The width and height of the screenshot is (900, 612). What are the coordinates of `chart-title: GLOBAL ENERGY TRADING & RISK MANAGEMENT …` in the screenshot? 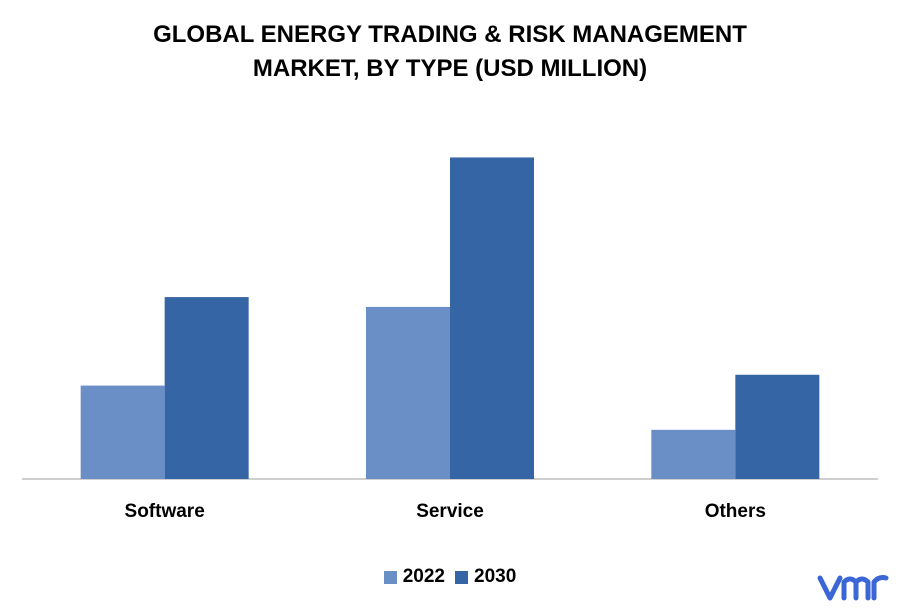 It's located at (450, 52).